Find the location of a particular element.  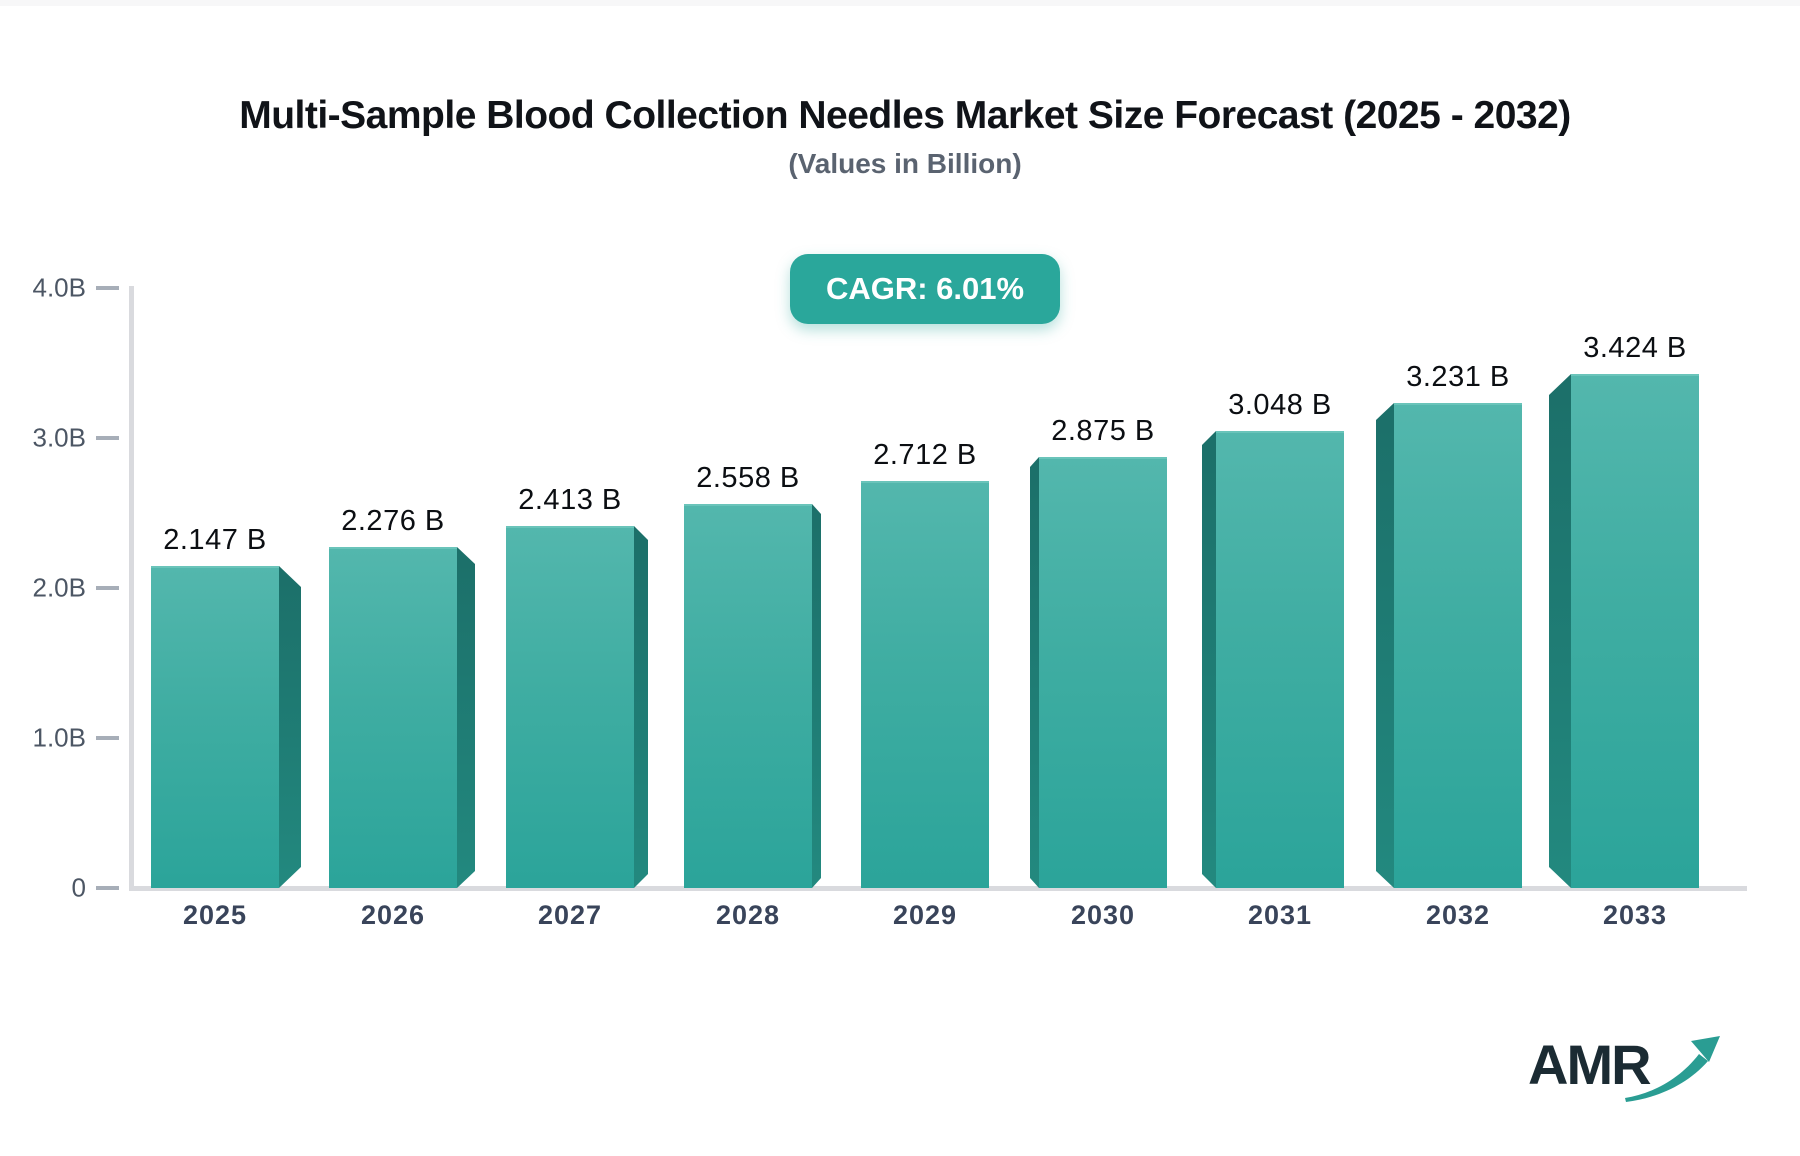

bar-value-label-2031: 3.048 B is located at coordinates (1280, 405).